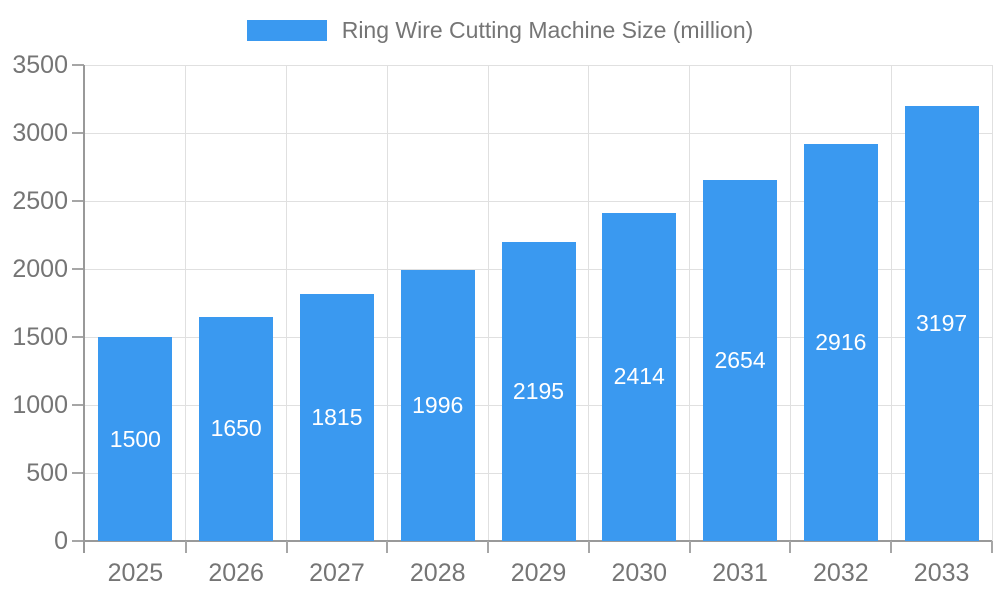 This screenshot has height=600, width=1000. I want to click on bar: 2916, so click(840, 342).